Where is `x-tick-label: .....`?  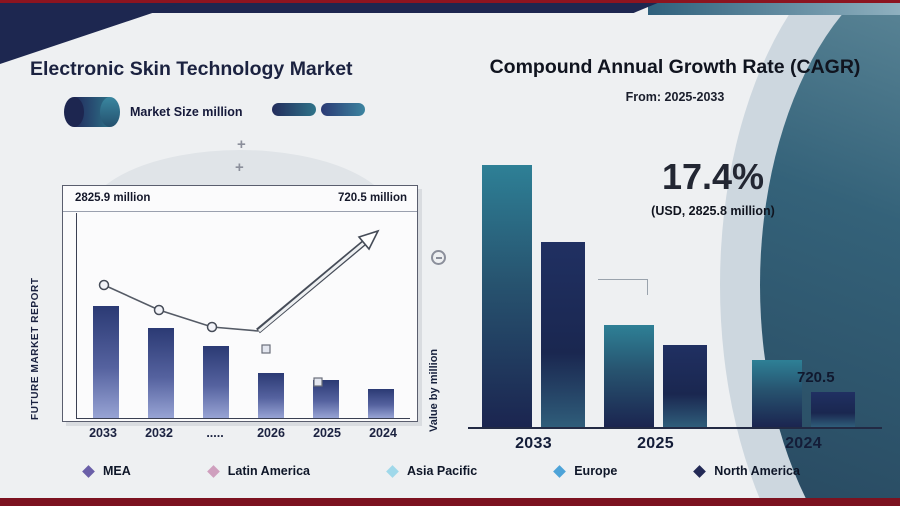
x-tick-label: ..... is located at coordinates (215, 433).